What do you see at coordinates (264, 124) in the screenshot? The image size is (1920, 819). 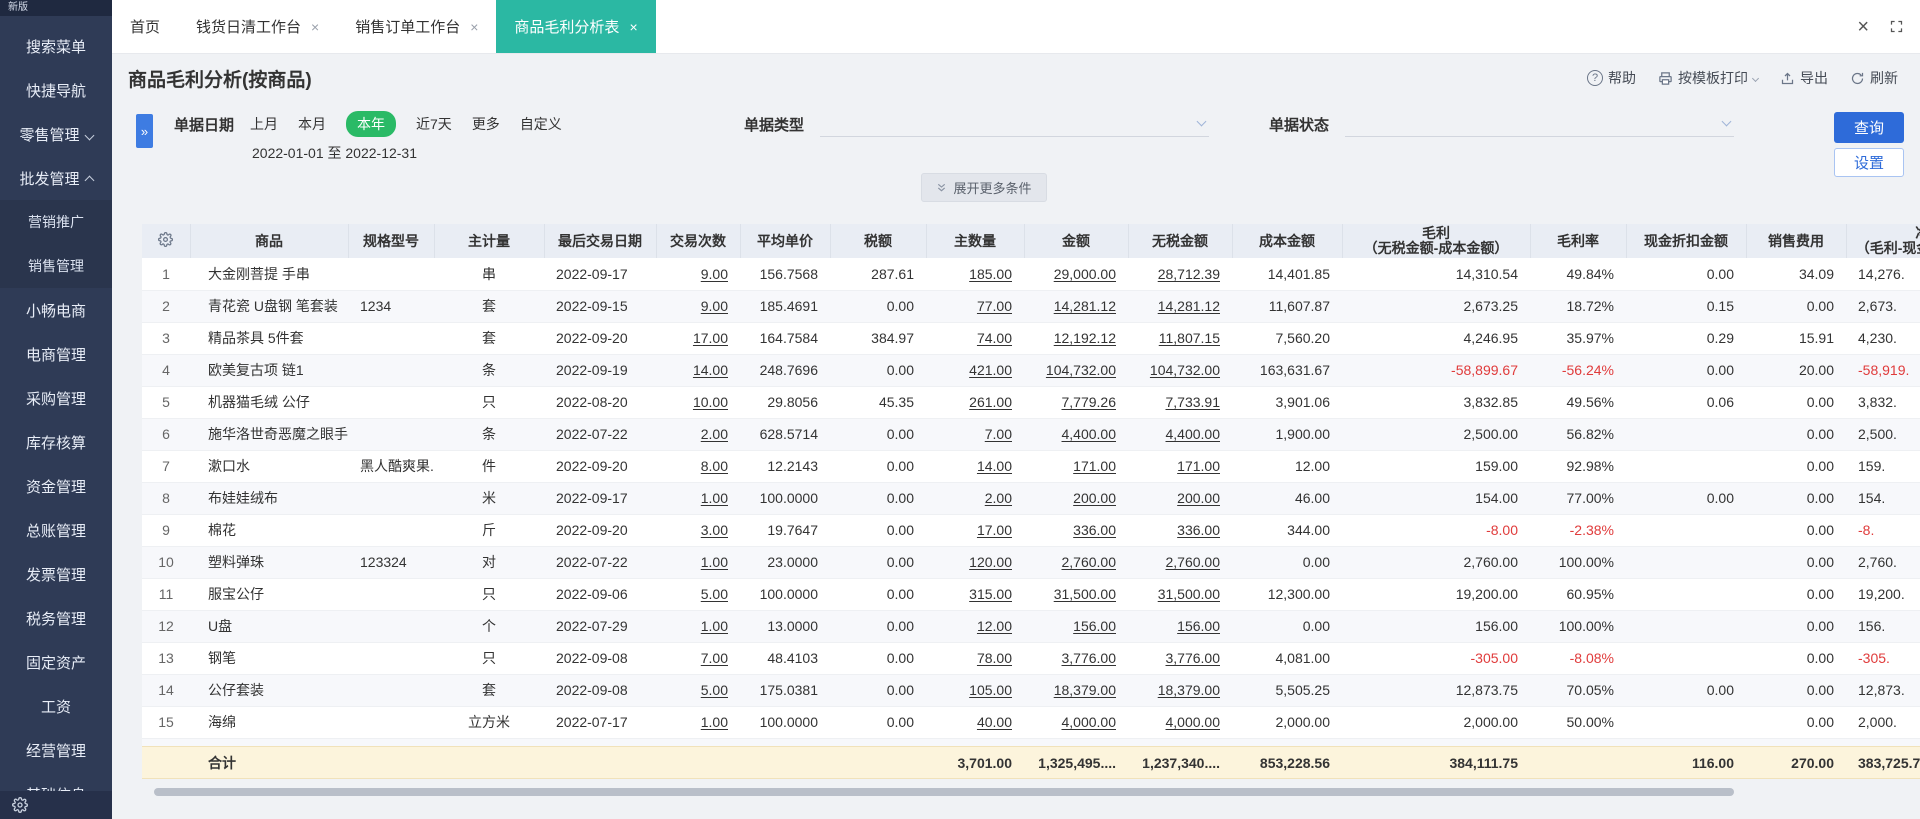 I see `quick-filter-option: 上月` at bounding box center [264, 124].